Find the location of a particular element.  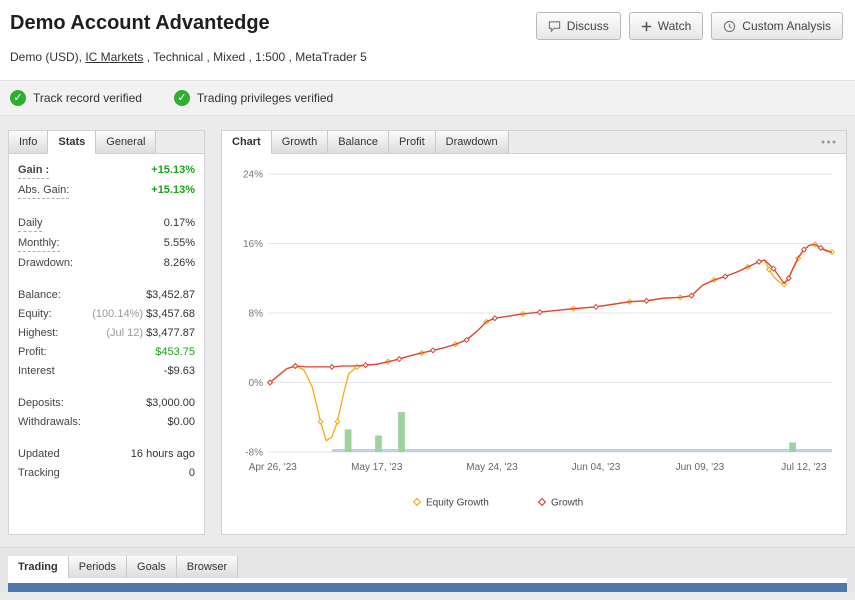

stat-value: 8.26% is located at coordinates (179, 263).